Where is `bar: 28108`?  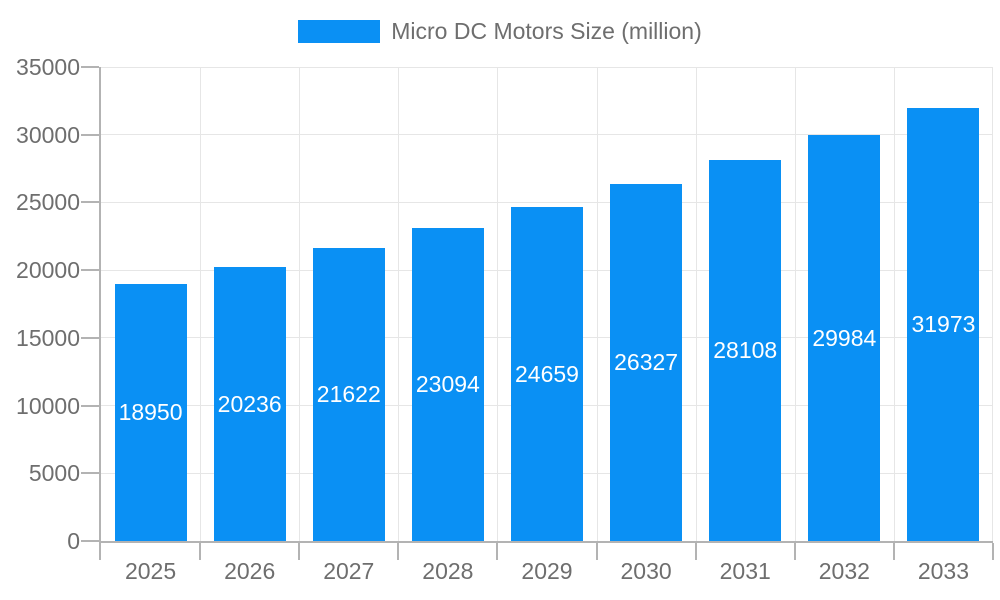 bar: 28108 is located at coordinates (745, 350).